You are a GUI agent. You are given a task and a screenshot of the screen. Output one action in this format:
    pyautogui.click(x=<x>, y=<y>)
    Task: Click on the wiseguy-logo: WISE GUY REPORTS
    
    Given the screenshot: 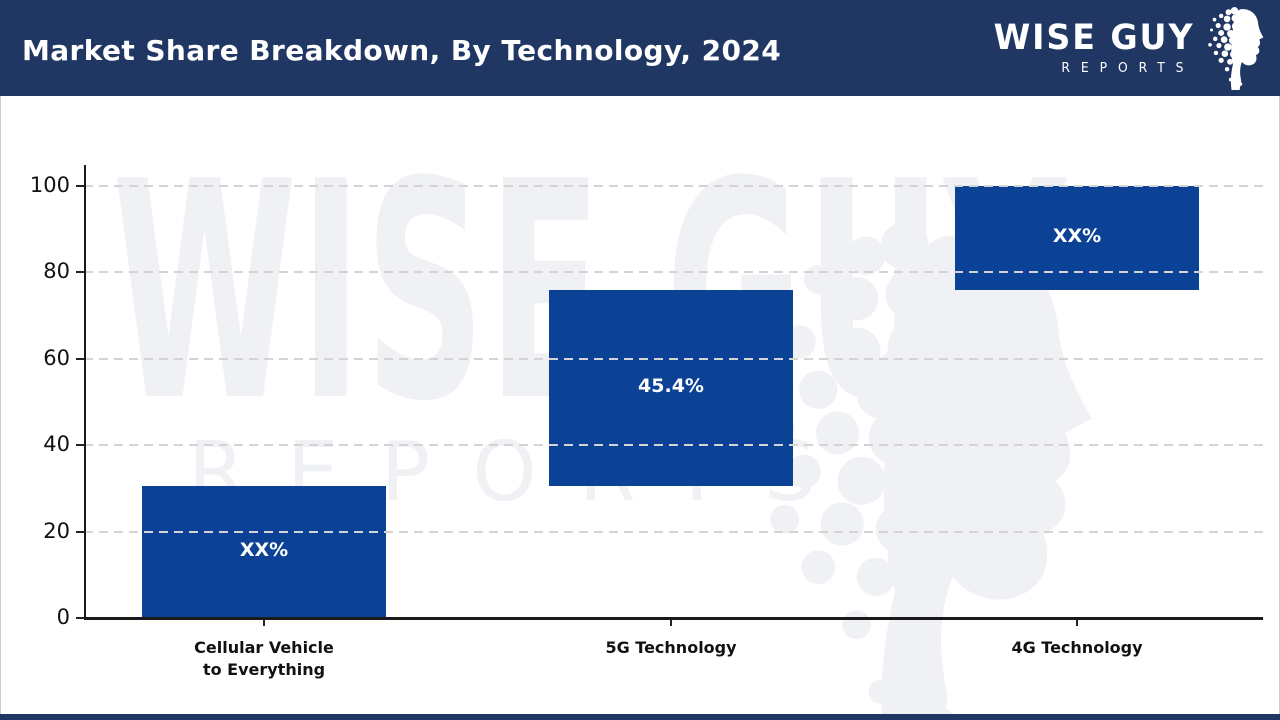 What is the action you would take?
    pyautogui.click(x=1126, y=48)
    